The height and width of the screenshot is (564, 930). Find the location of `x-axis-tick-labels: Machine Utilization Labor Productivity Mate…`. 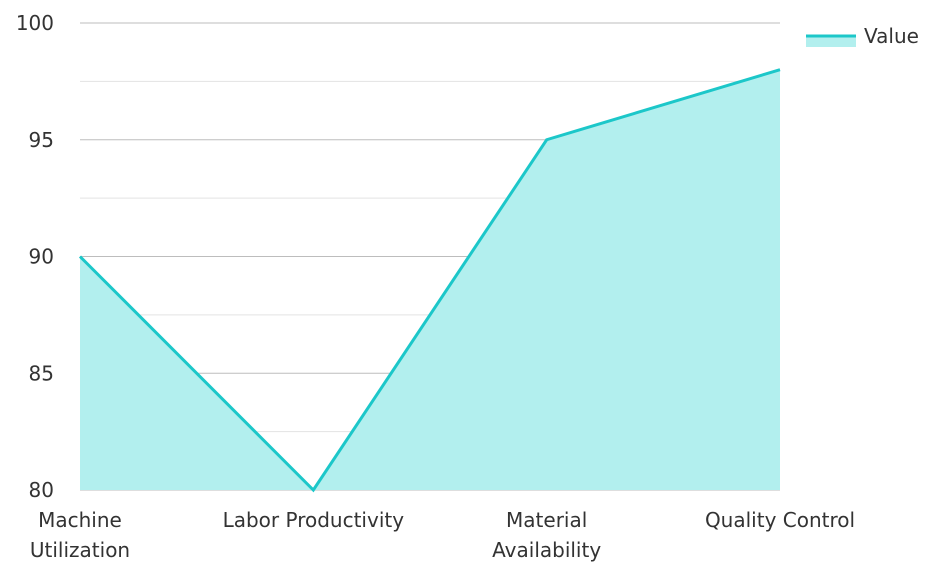

x-axis-tick-labels: Machine Utilization Labor Productivity Mate… is located at coordinates (442, 535).